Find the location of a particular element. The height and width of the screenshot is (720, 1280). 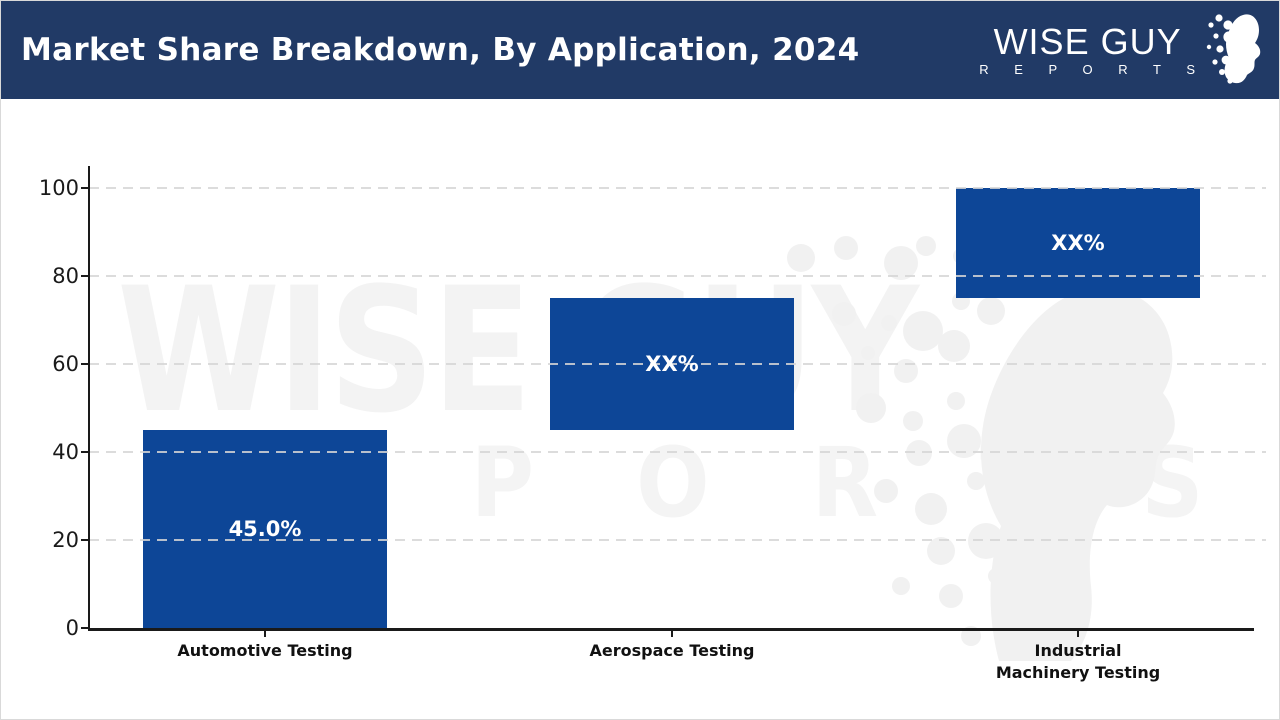

logo-head-icon is located at coordinates (1233, 49).